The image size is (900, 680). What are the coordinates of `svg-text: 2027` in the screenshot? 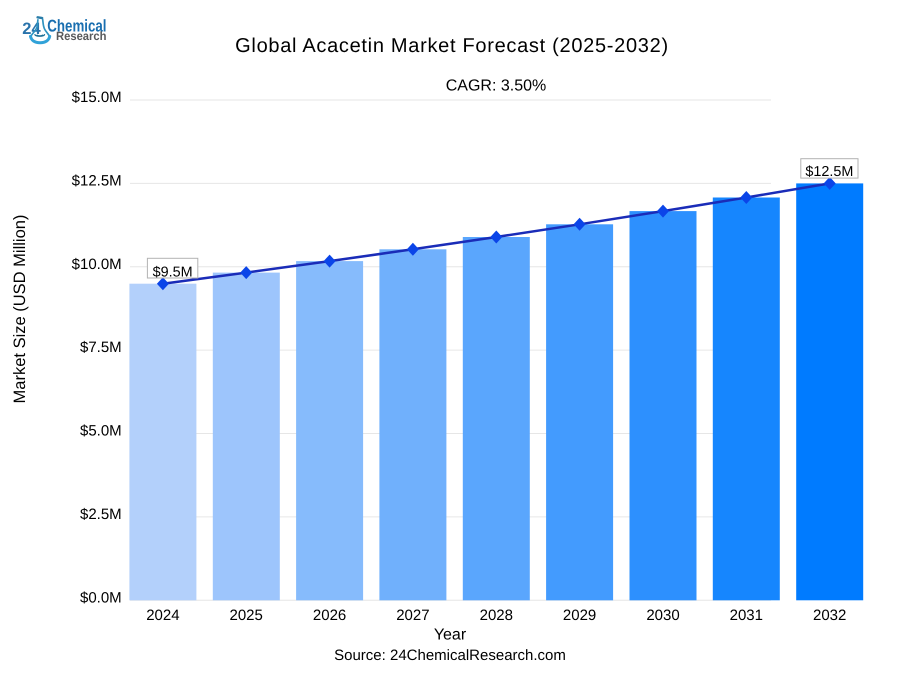 It's located at (412, 615).